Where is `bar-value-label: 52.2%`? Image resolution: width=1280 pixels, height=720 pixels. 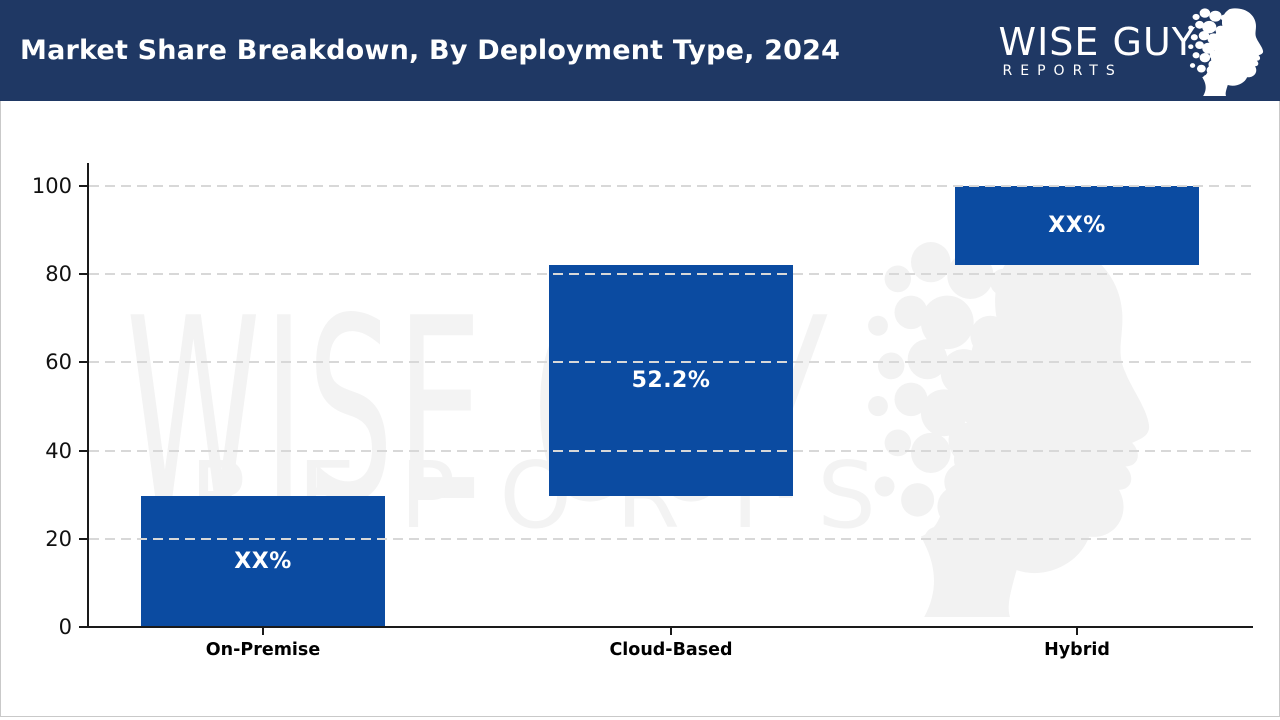
bar-value-label: 52.2% is located at coordinates (671, 380).